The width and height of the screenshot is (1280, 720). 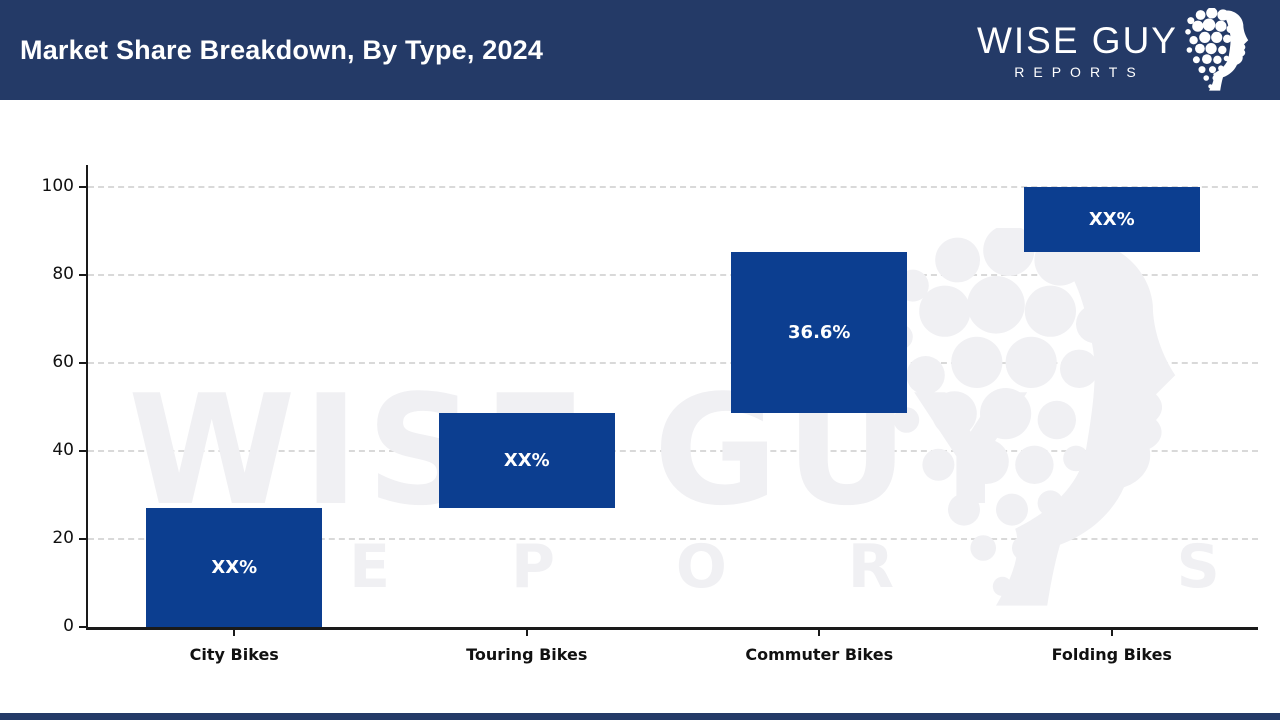 What do you see at coordinates (63, 450) in the screenshot?
I see `y-tick-label: 40` at bounding box center [63, 450].